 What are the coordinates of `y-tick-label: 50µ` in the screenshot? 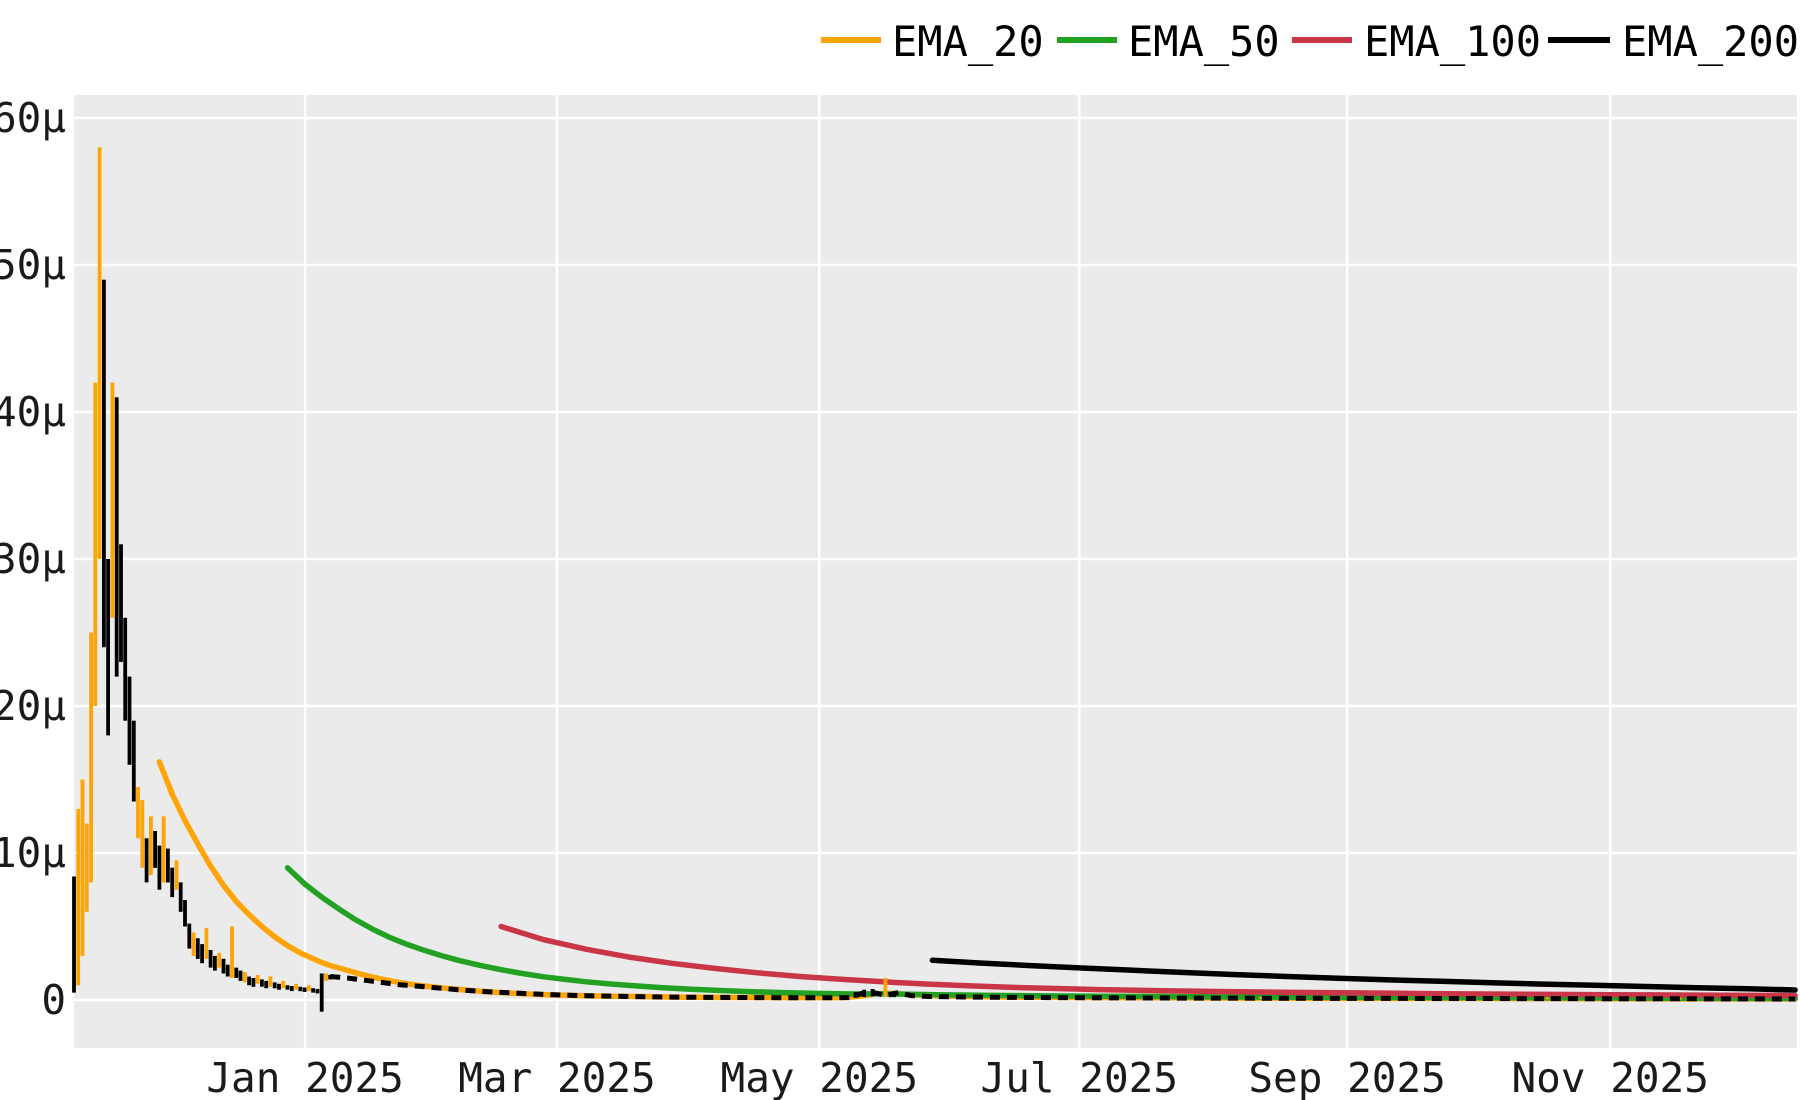 It's located at (33, 265).